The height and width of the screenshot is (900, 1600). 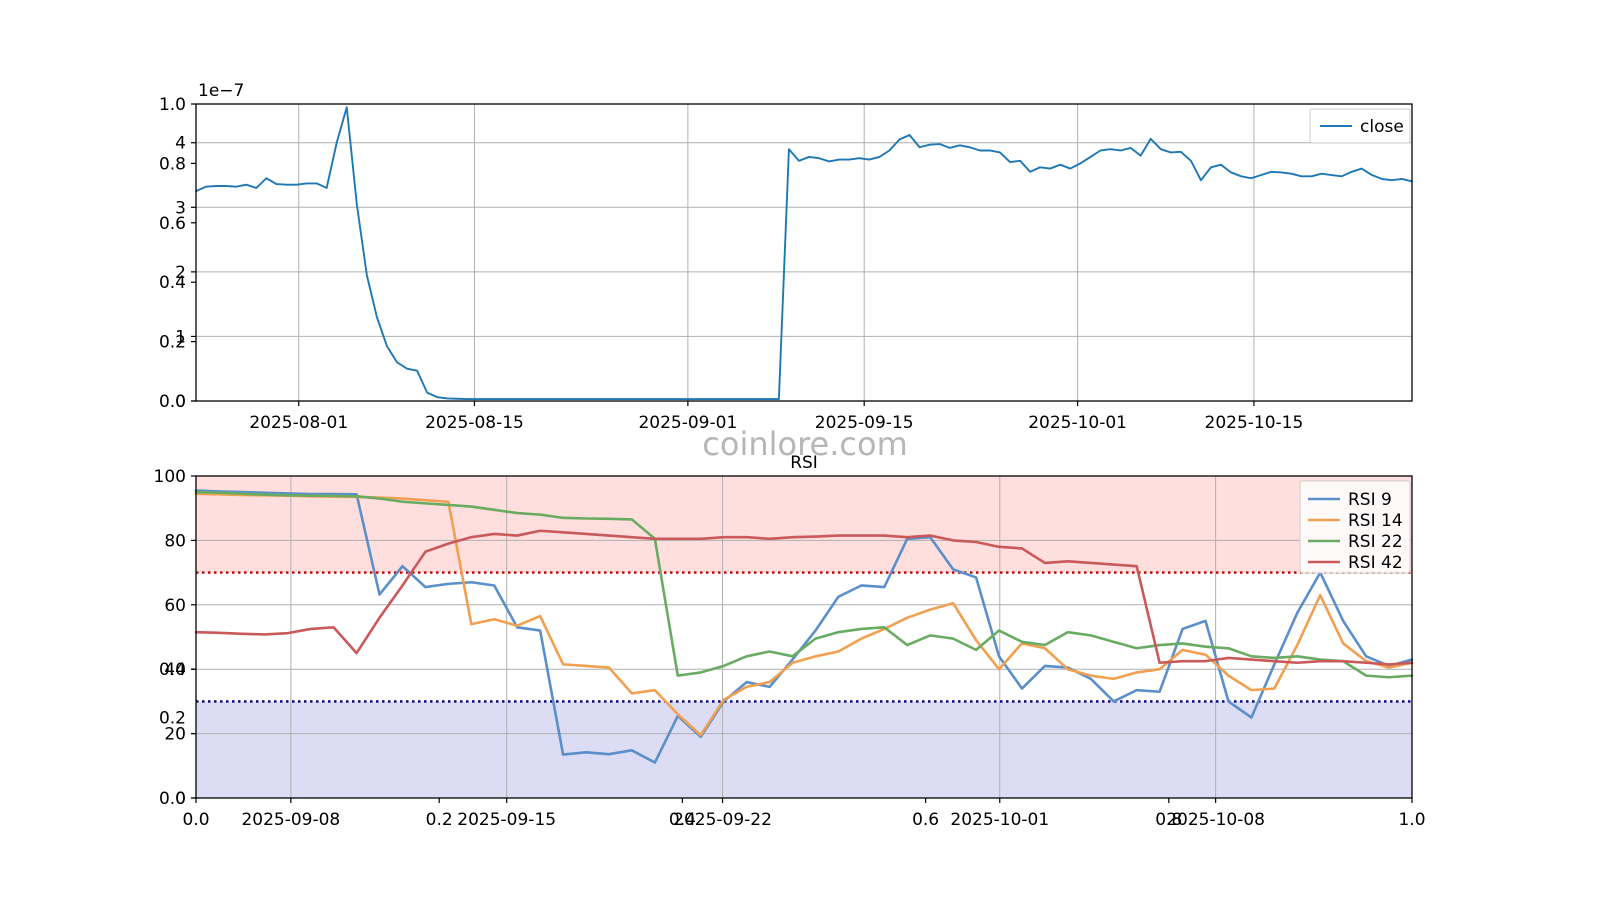 What do you see at coordinates (804, 524) in the screenshot?
I see `rsi-overbought-band` at bounding box center [804, 524].